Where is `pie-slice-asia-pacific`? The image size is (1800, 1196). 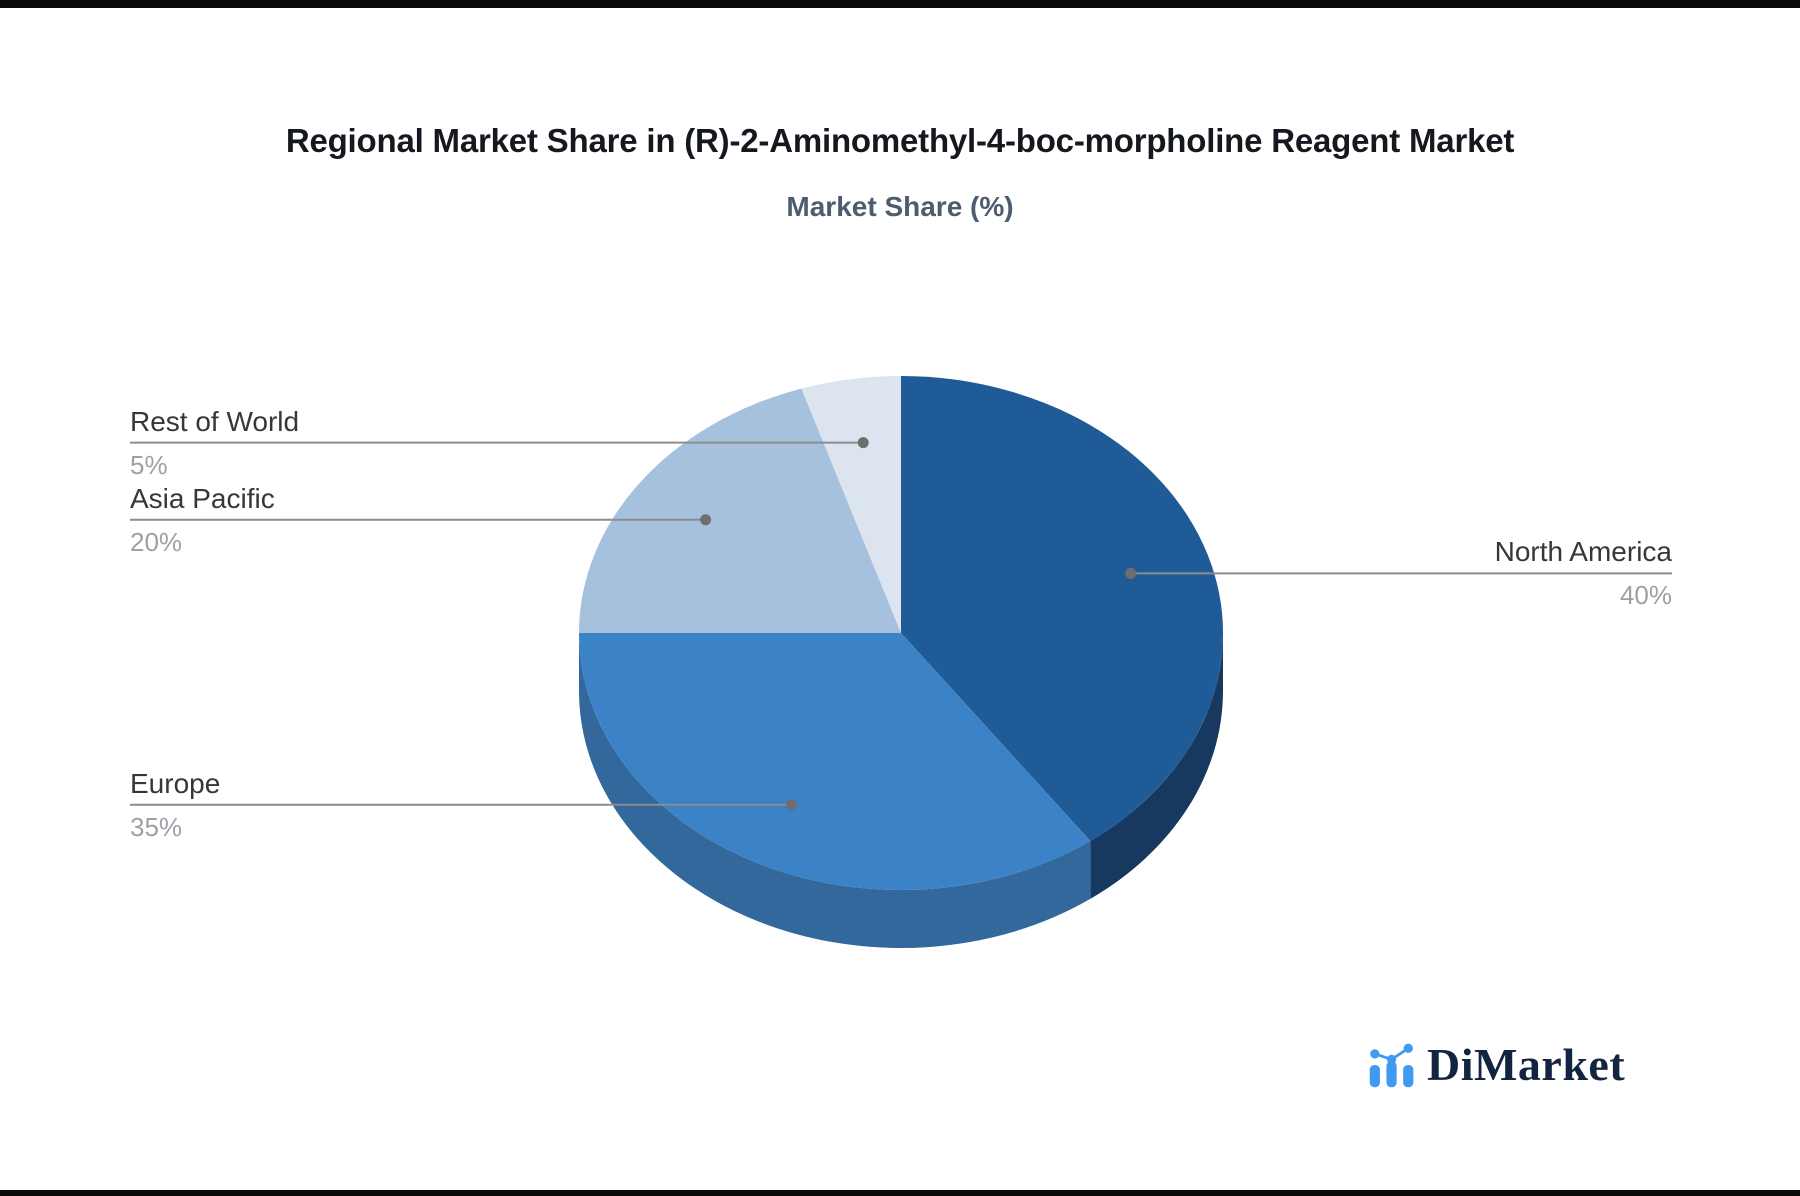 pie-slice-asia-pacific is located at coordinates (740, 510).